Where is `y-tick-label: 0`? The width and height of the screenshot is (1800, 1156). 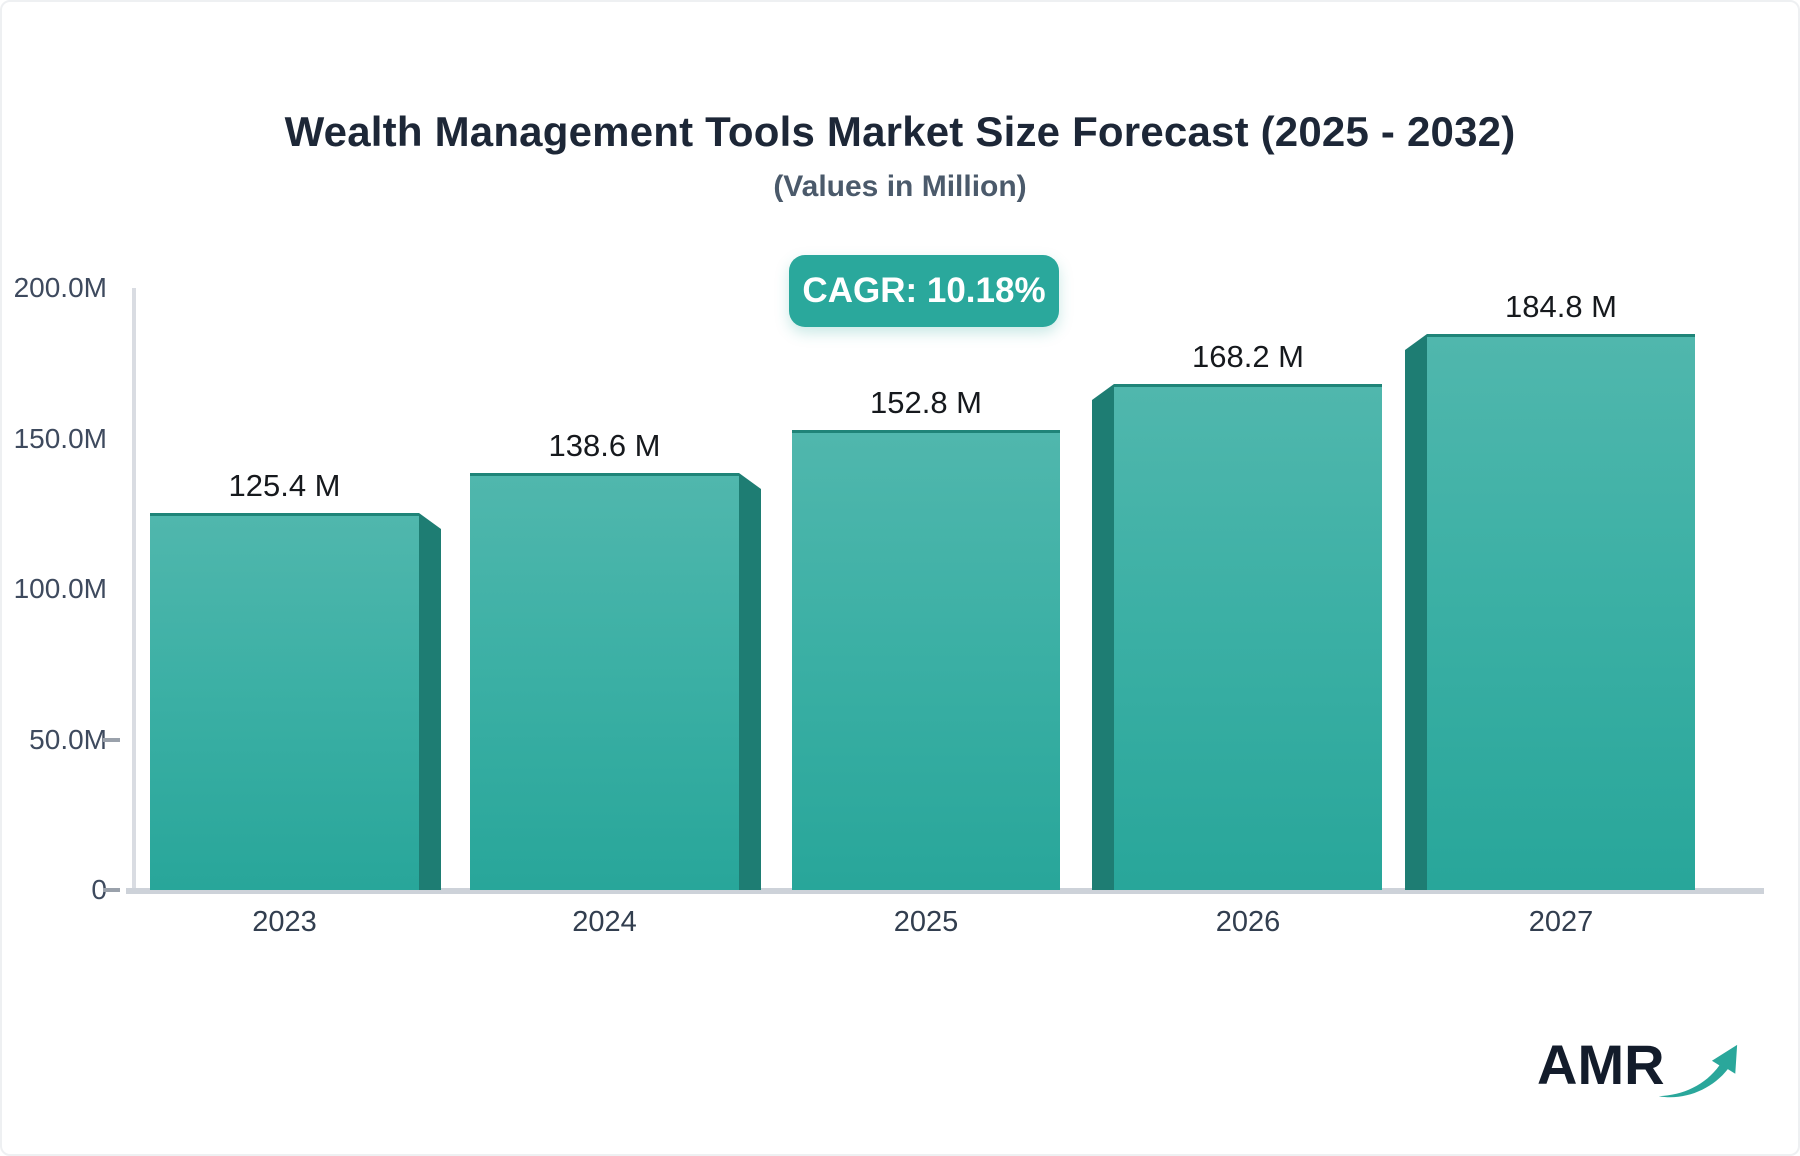
y-tick-label: 0 is located at coordinates (99, 889).